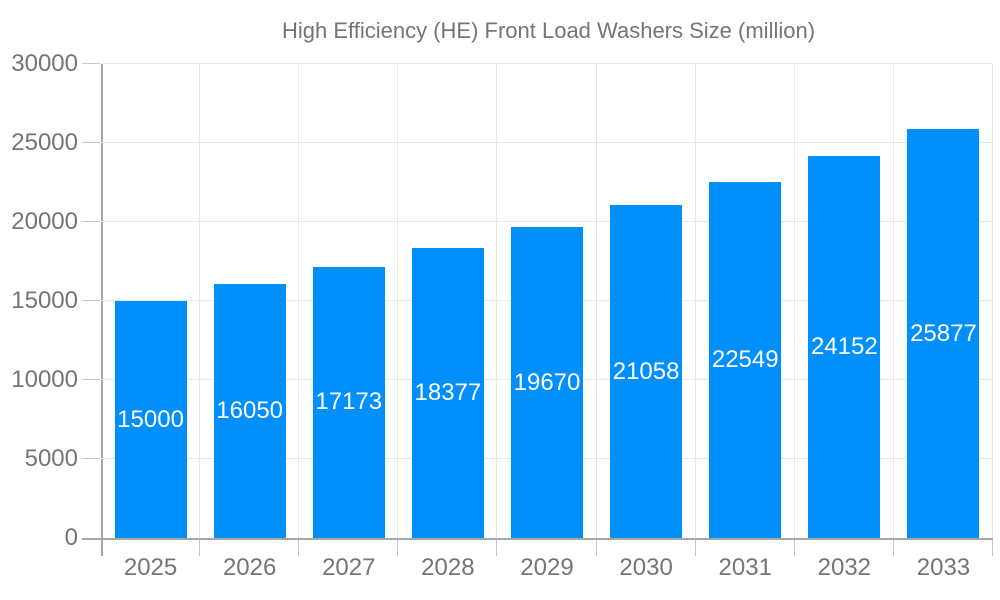 Image resolution: width=1000 pixels, height=600 pixels. I want to click on bar-value-label: 19670, so click(547, 382).